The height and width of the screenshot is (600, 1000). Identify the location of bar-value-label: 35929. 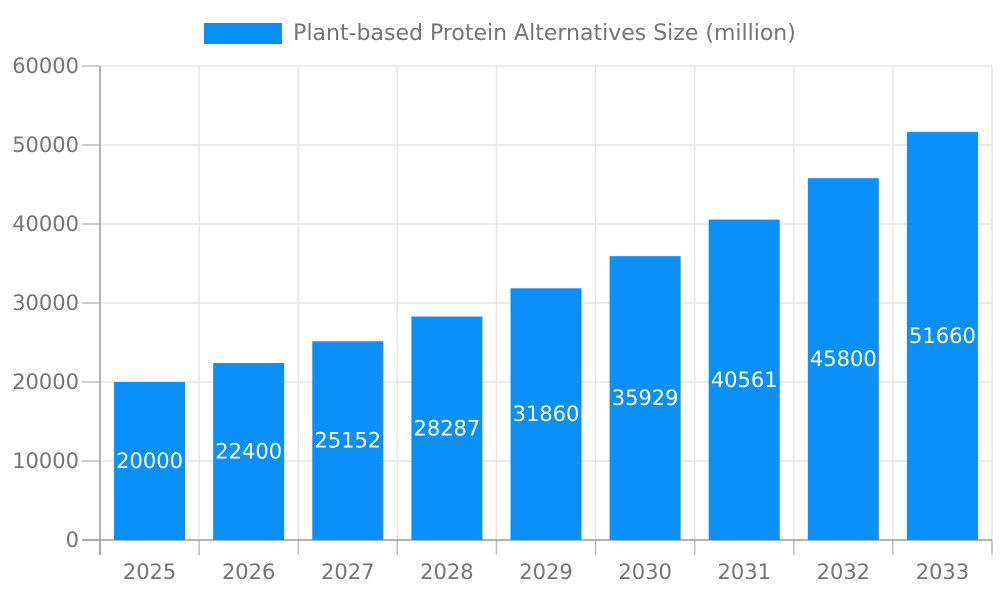
(645, 398).